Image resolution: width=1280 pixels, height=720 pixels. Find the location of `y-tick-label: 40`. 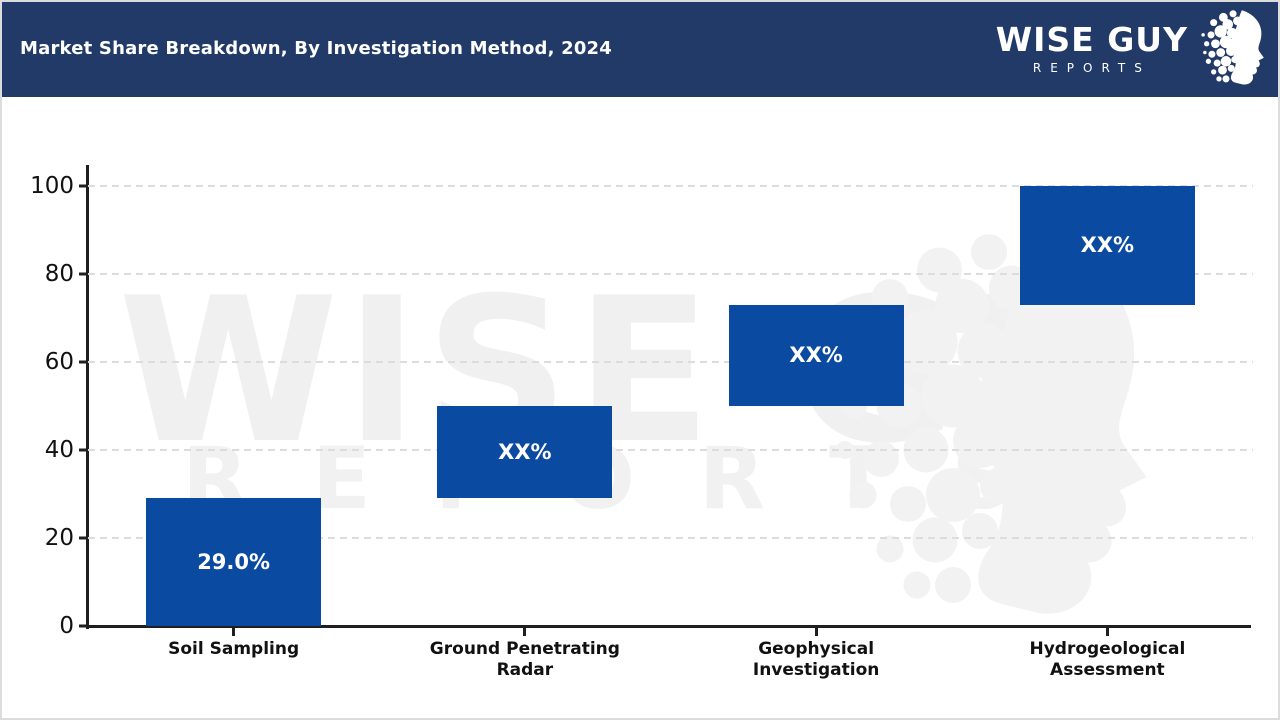

y-tick-label: 40 is located at coordinates (59, 450).